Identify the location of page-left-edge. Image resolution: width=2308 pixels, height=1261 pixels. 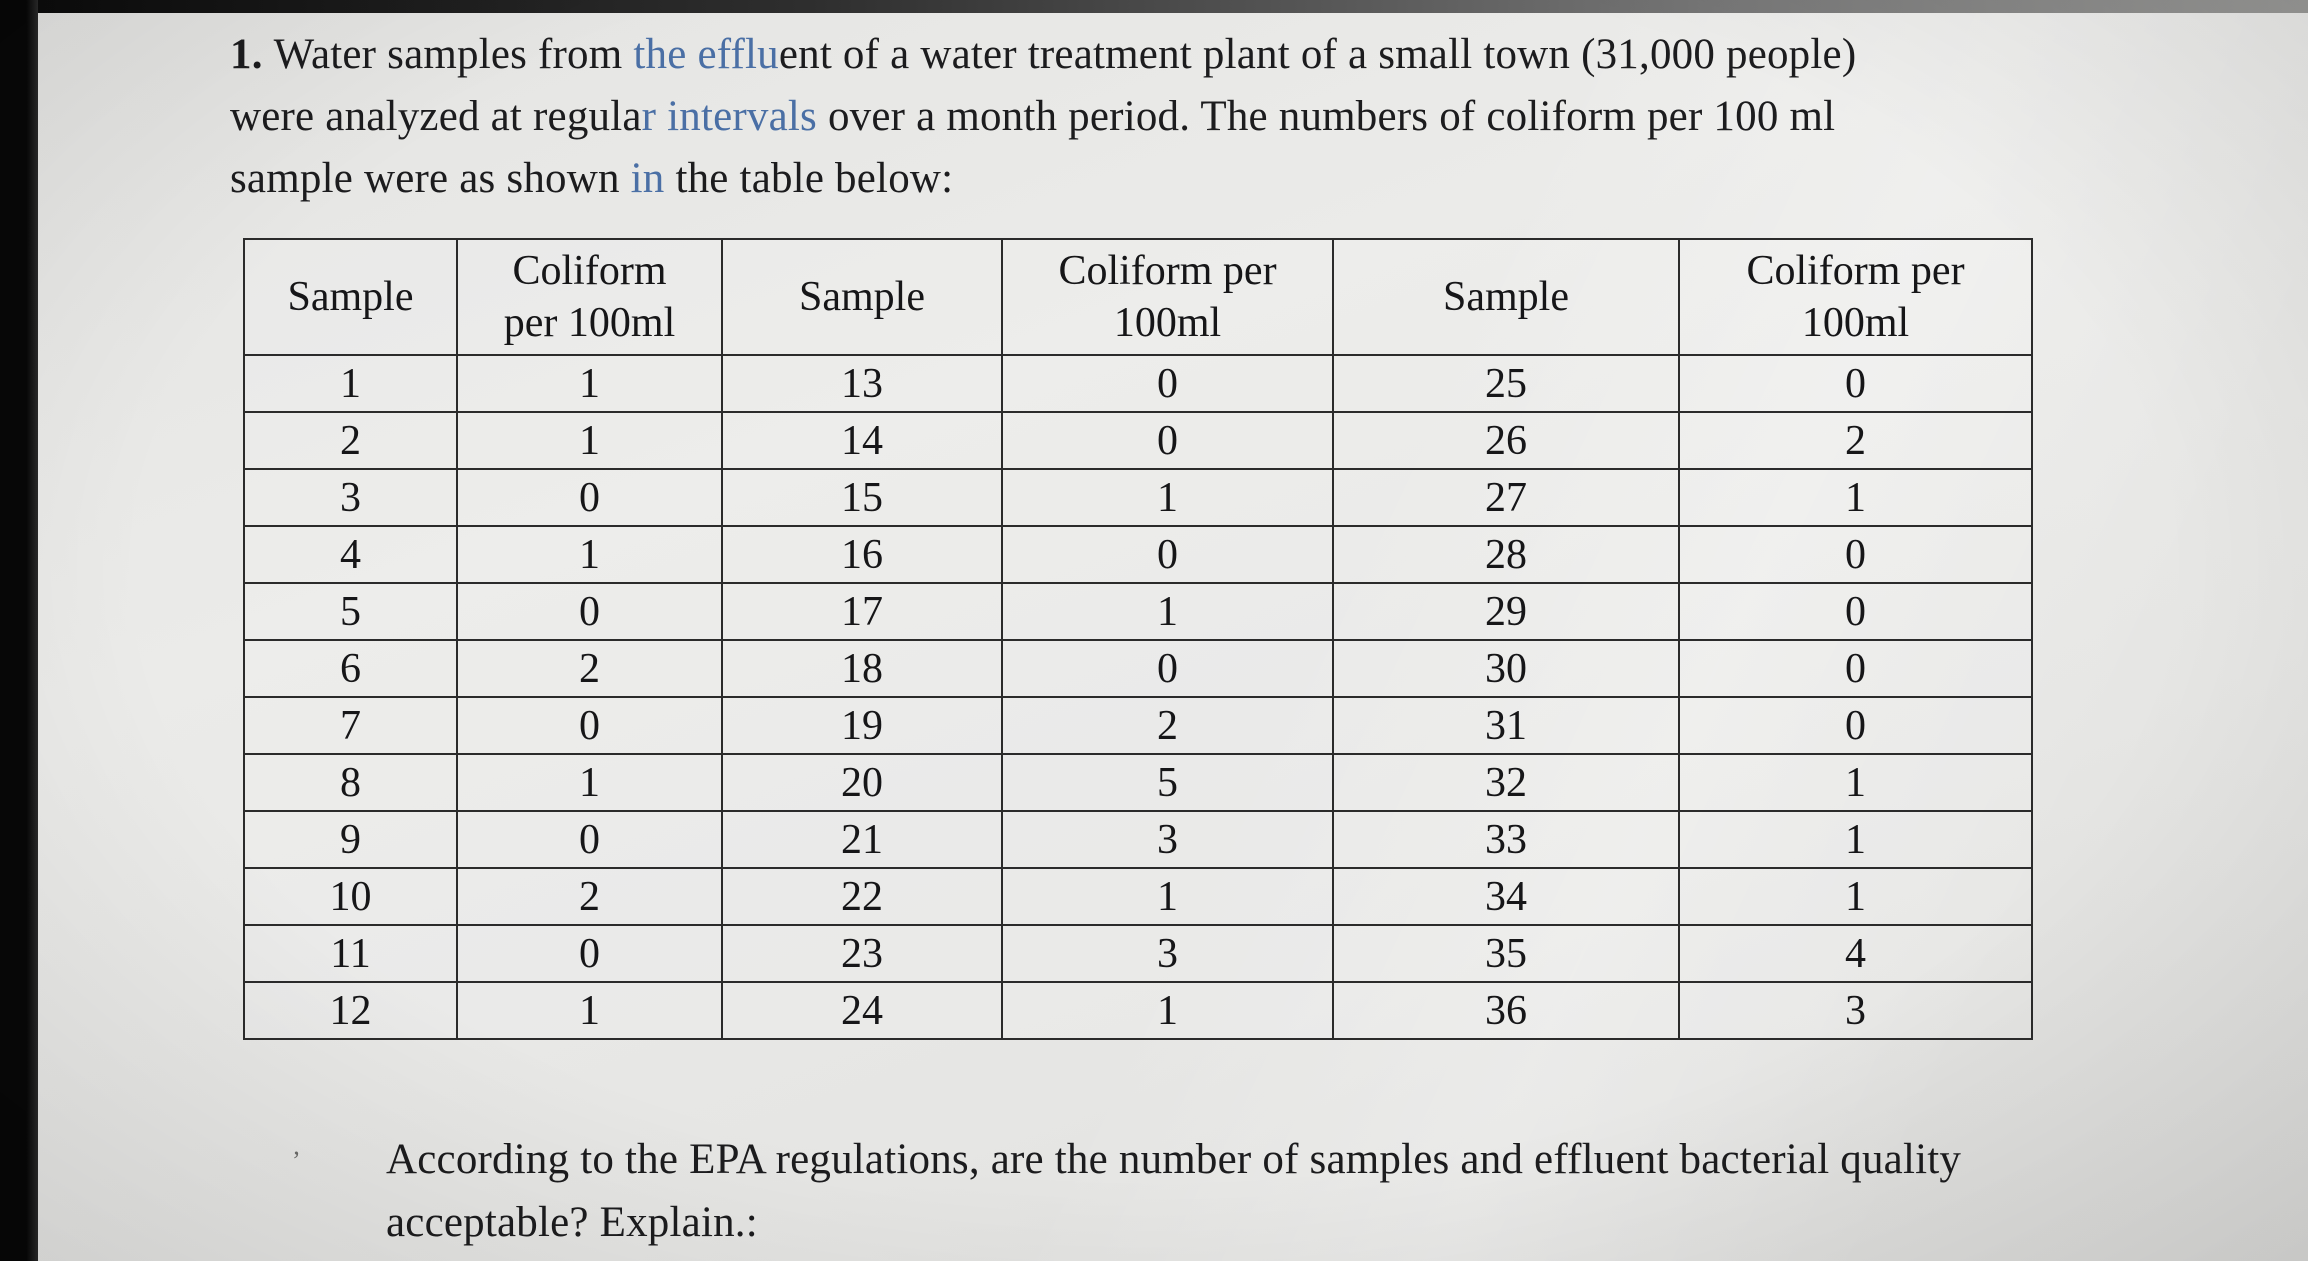
(19, 630).